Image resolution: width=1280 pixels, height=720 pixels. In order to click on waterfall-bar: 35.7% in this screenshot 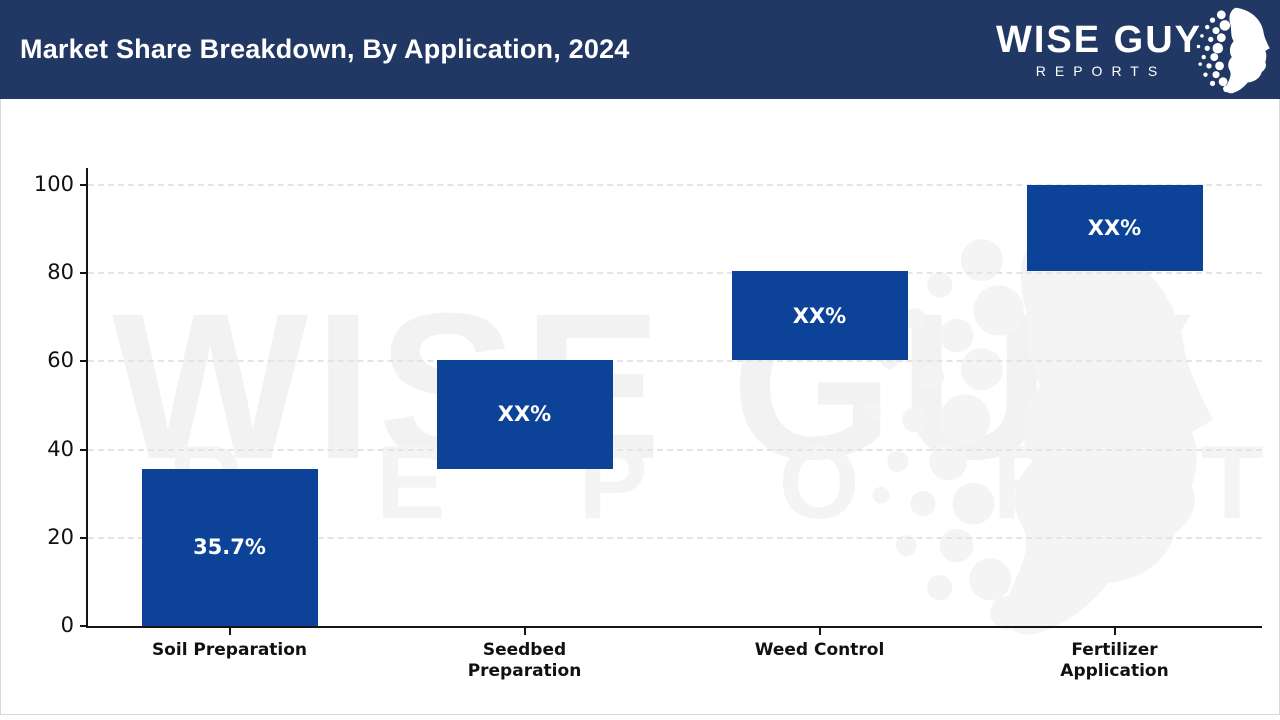, I will do `click(229, 547)`.